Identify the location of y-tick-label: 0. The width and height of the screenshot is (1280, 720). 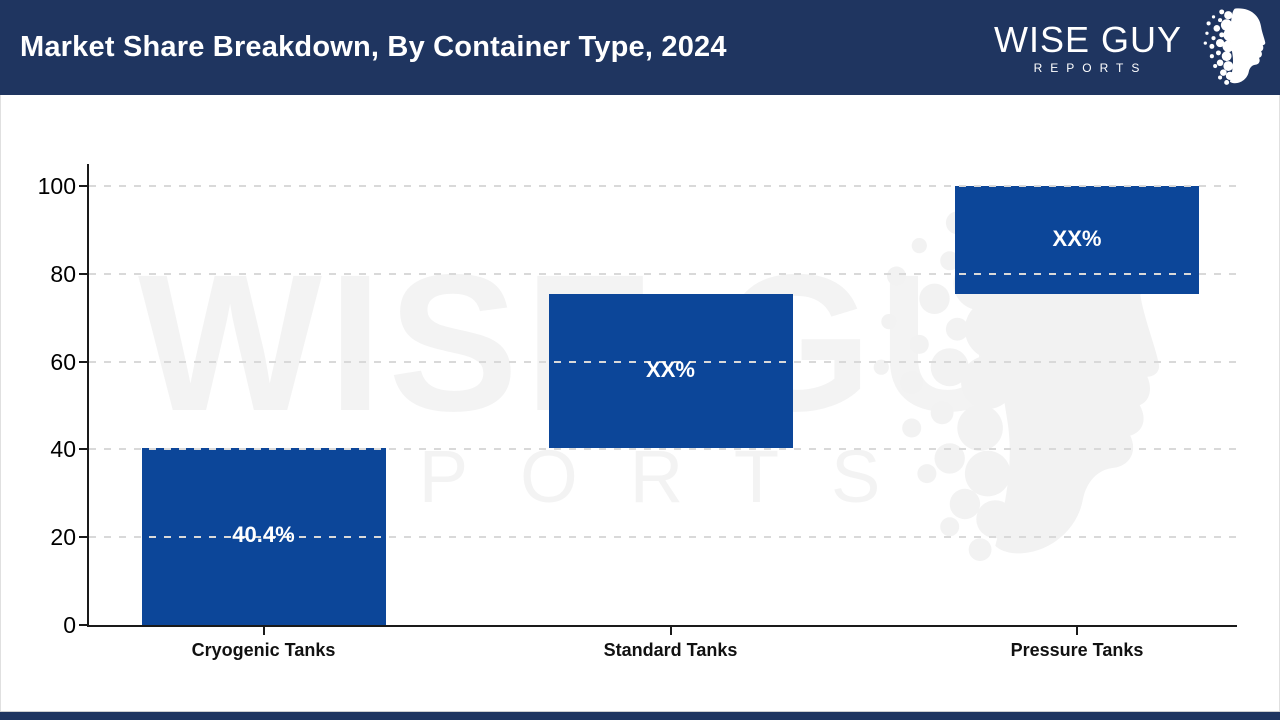
(69, 625).